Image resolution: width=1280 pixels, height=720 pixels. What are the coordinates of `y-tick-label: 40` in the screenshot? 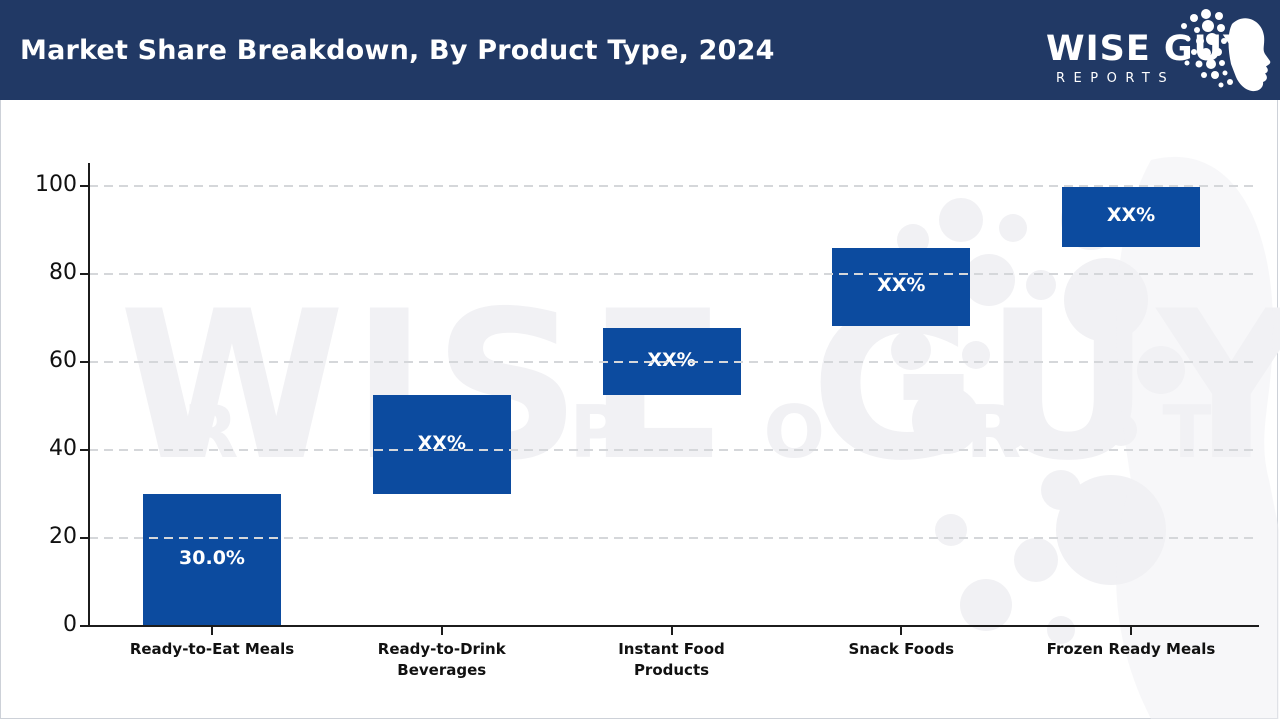 It's located at (63, 448).